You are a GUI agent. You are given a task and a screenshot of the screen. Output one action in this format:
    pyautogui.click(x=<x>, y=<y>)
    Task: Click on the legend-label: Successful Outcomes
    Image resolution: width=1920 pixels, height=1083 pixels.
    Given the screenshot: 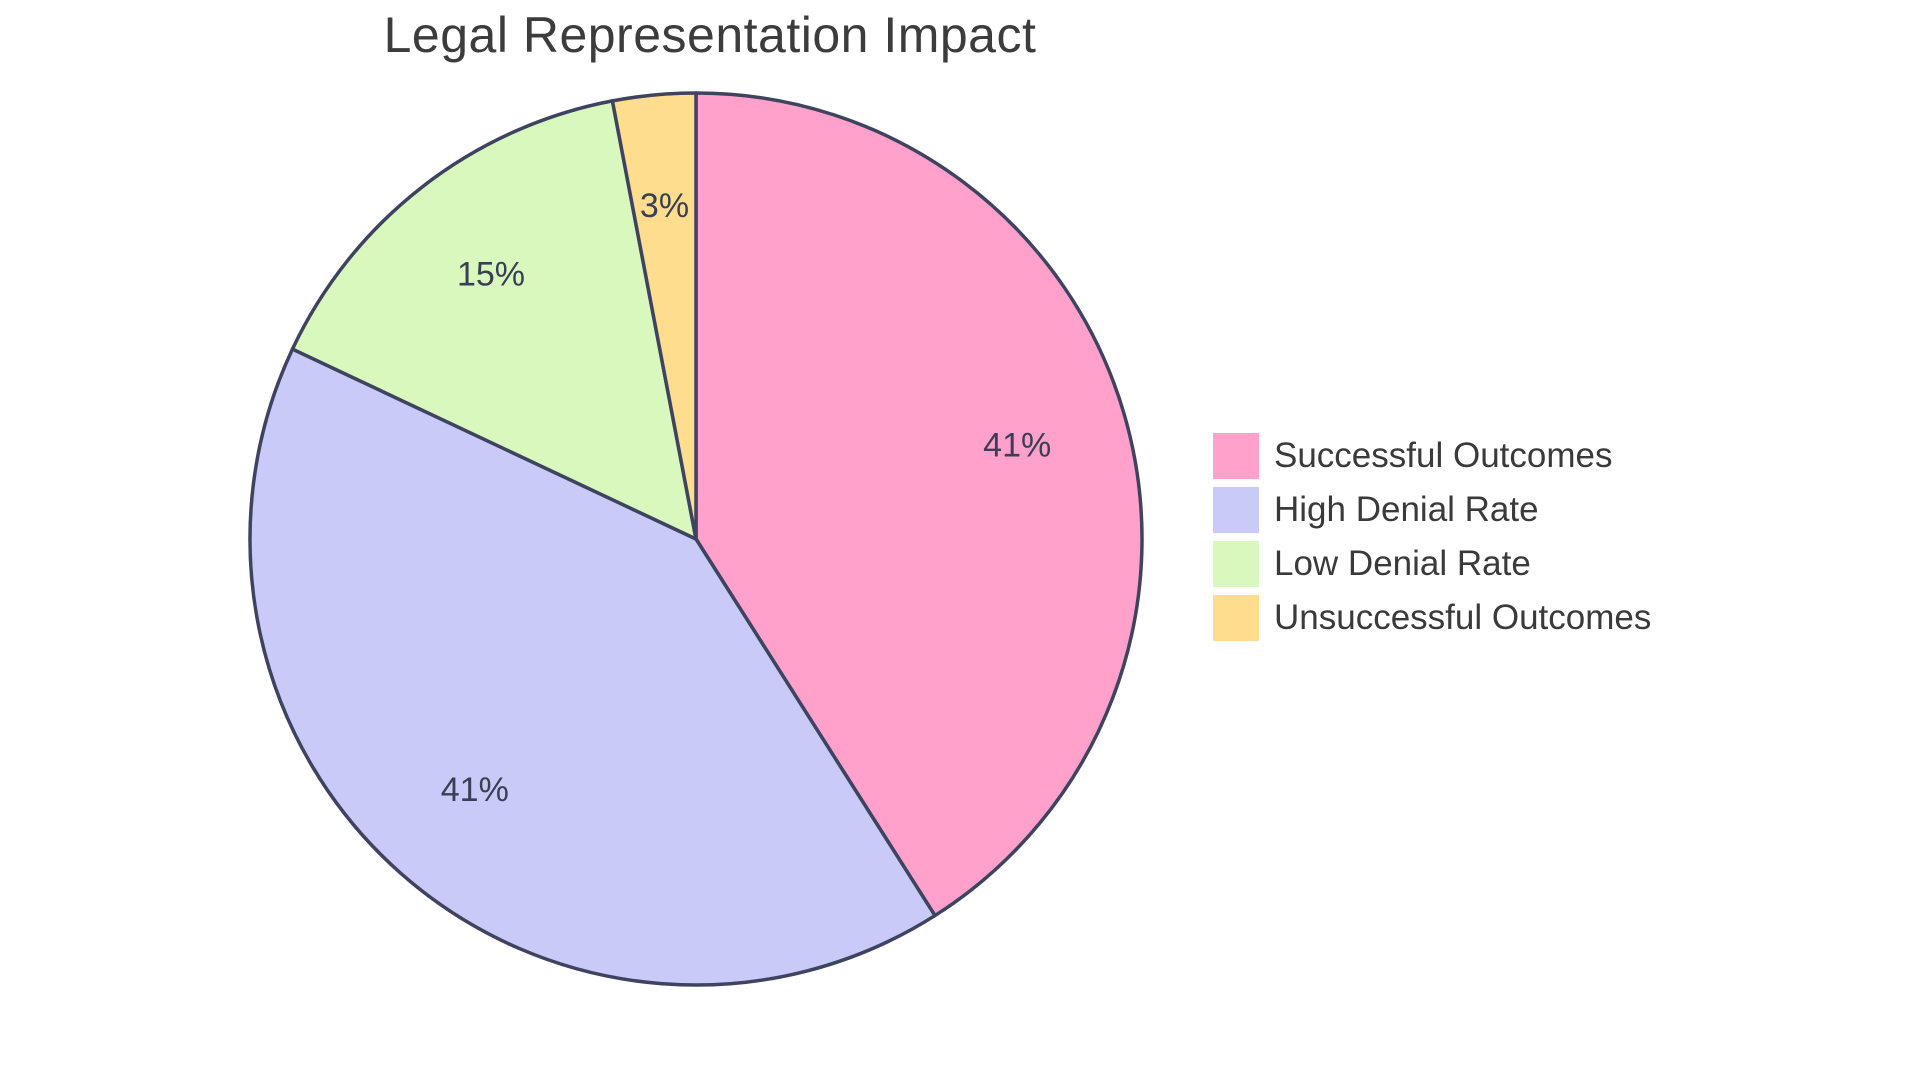 What is the action you would take?
    pyautogui.click(x=1443, y=455)
    